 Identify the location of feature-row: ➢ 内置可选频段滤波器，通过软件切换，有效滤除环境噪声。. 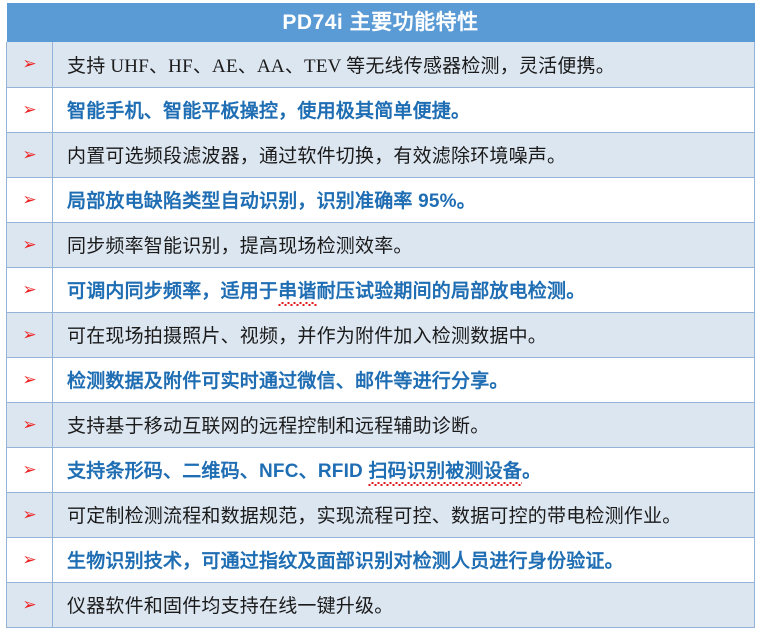
(380, 155).